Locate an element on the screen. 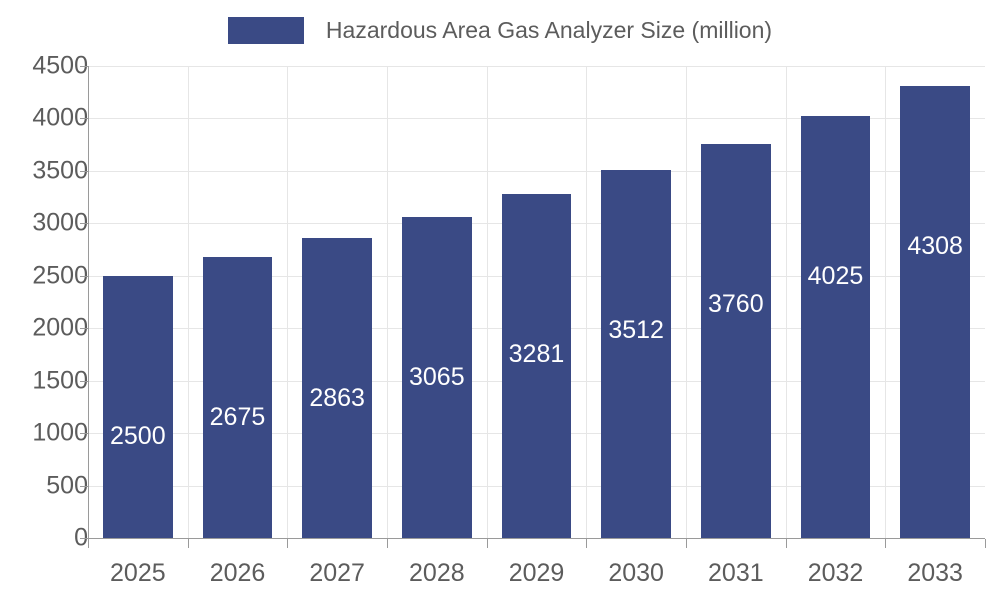 The height and width of the screenshot is (600, 1000). bar: 3281 is located at coordinates (536, 365).